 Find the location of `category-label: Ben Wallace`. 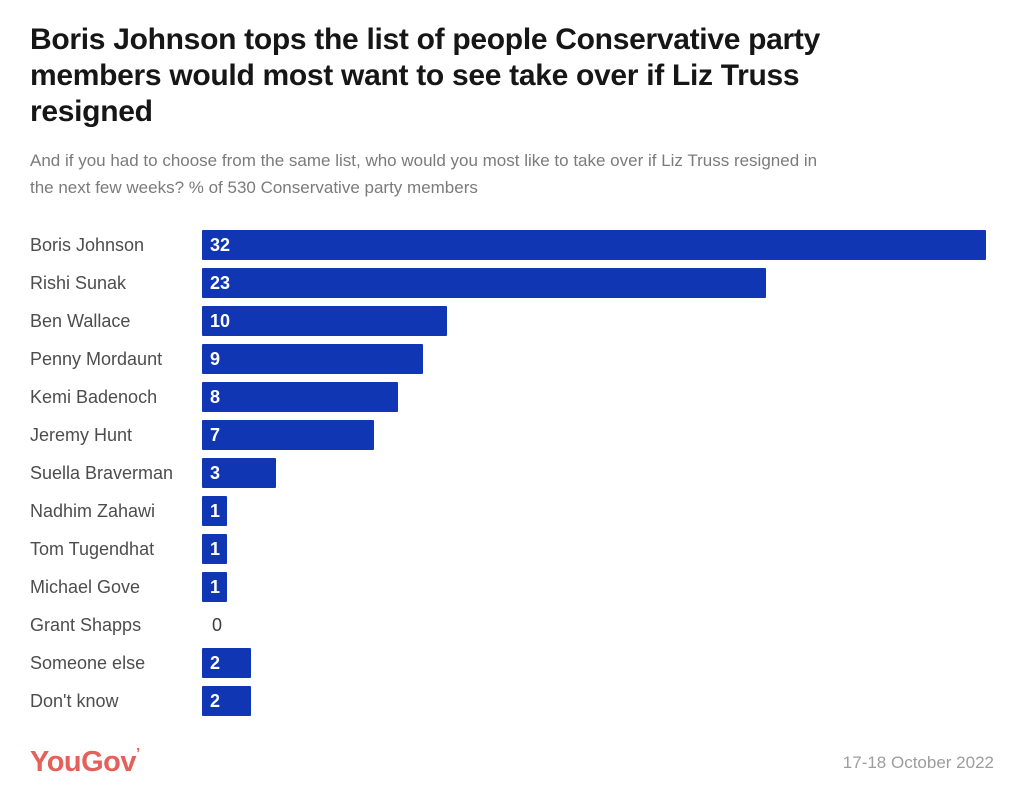

category-label: Ben Wallace is located at coordinates (80, 320).